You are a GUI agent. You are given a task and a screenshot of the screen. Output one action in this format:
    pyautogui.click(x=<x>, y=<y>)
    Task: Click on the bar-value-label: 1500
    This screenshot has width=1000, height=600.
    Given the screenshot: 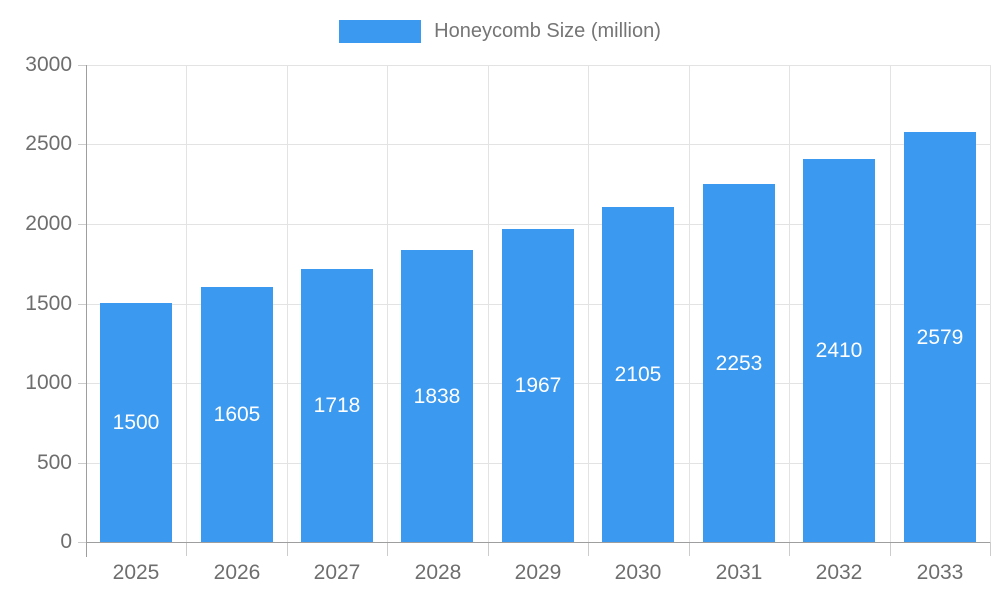 What is the action you would take?
    pyautogui.click(x=136, y=422)
    